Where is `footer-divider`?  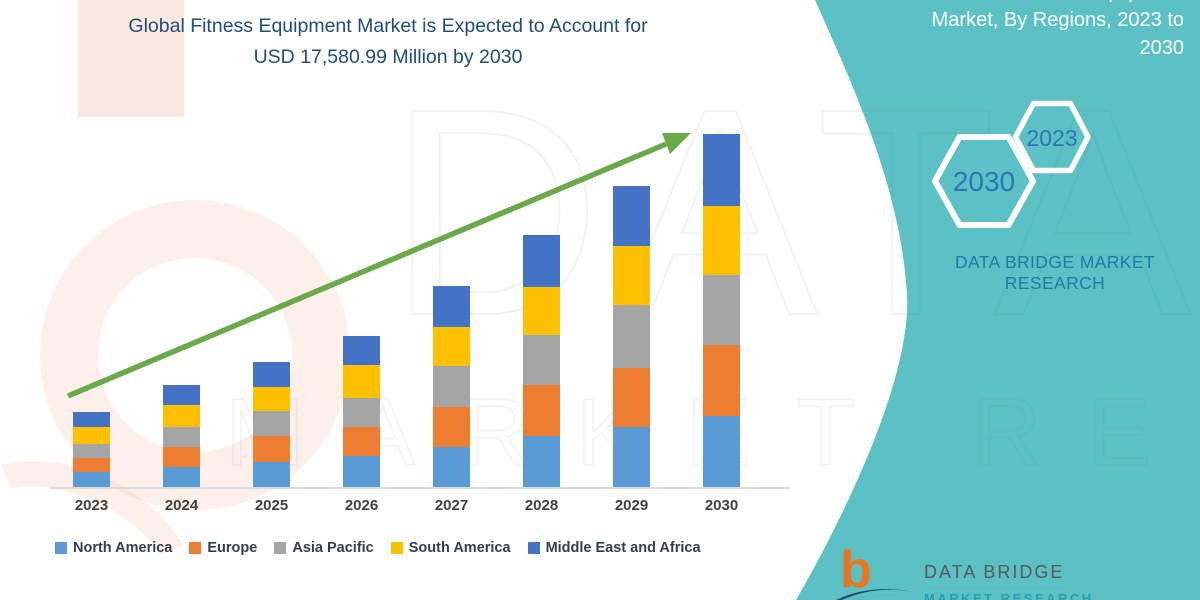 footer-divider is located at coordinates (995, 588).